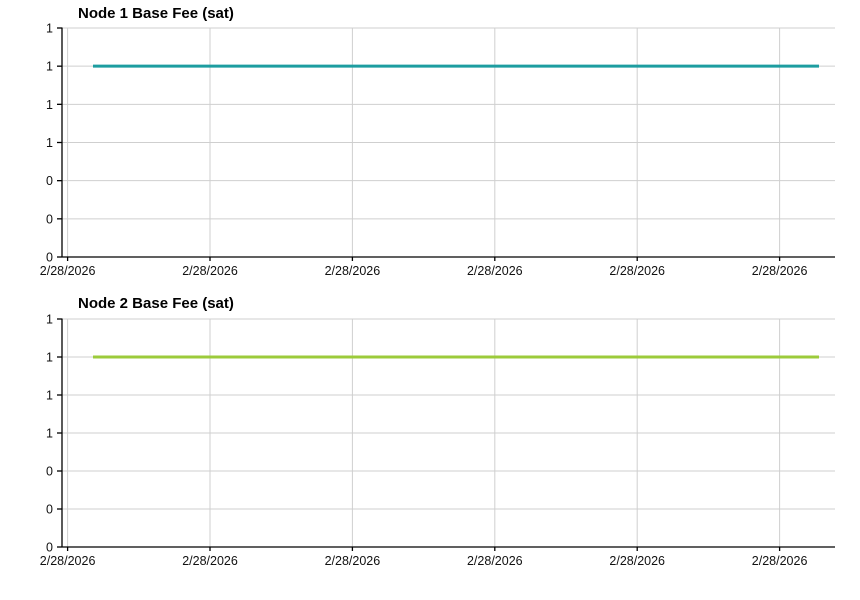 The height and width of the screenshot is (600, 860). What do you see at coordinates (156, 13) in the screenshot?
I see `chart-title: Node 1 Base Fee (sat)` at bounding box center [156, 13].